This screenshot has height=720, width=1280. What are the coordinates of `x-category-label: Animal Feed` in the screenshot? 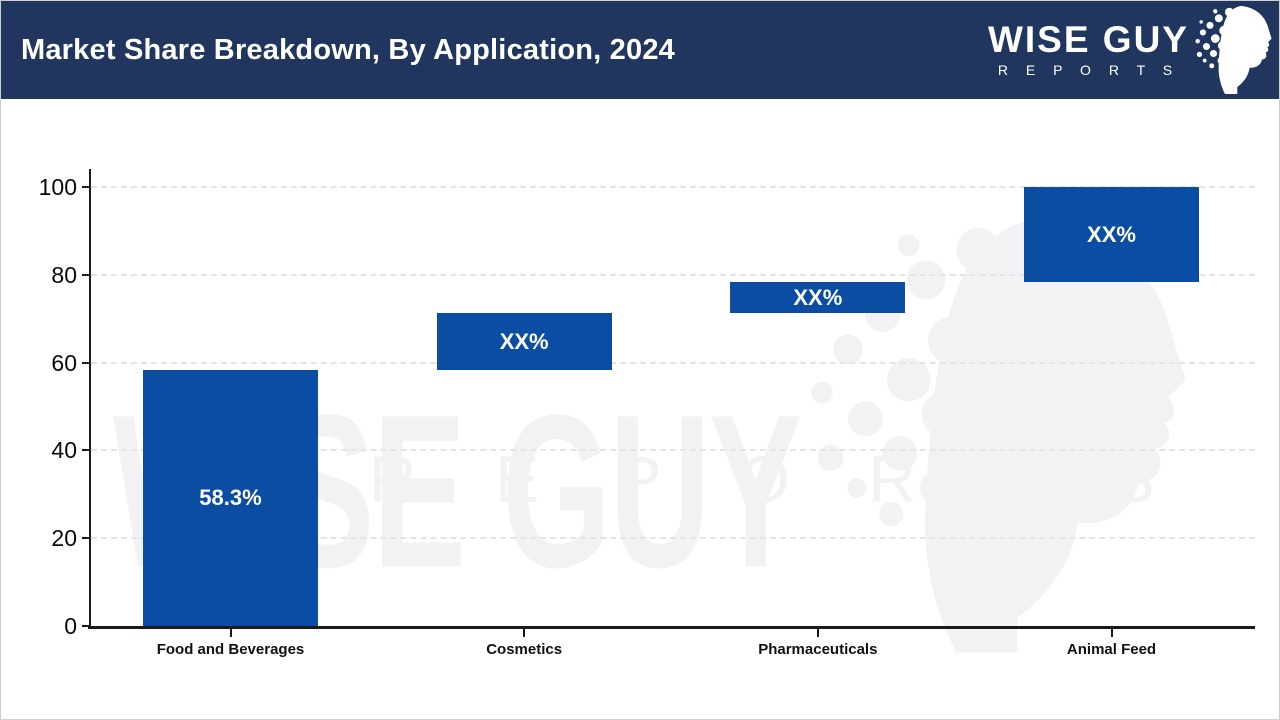 It's located at (1111, 649).